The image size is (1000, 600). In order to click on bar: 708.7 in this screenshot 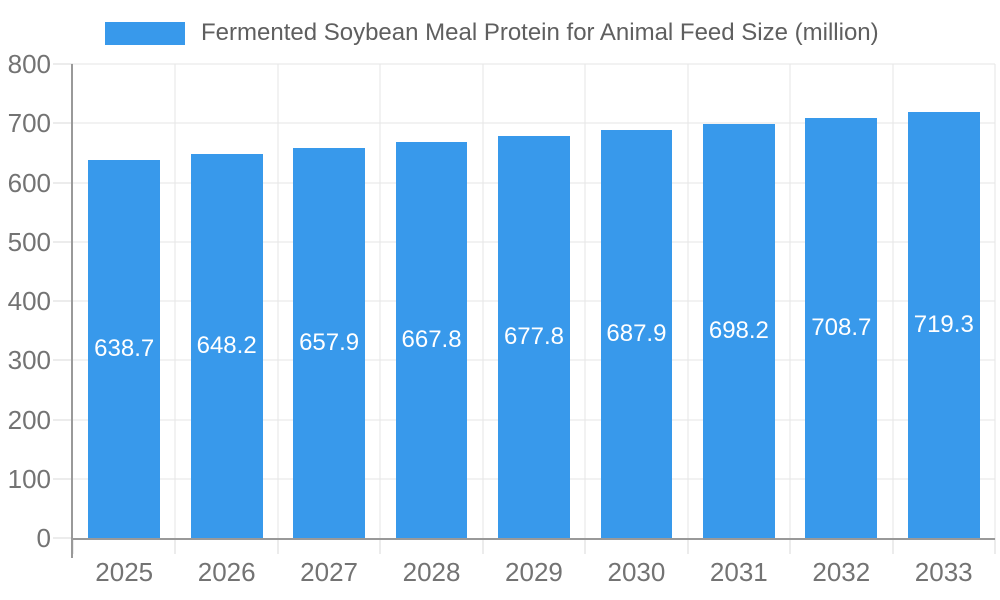, I will do `click(841, 328)`.